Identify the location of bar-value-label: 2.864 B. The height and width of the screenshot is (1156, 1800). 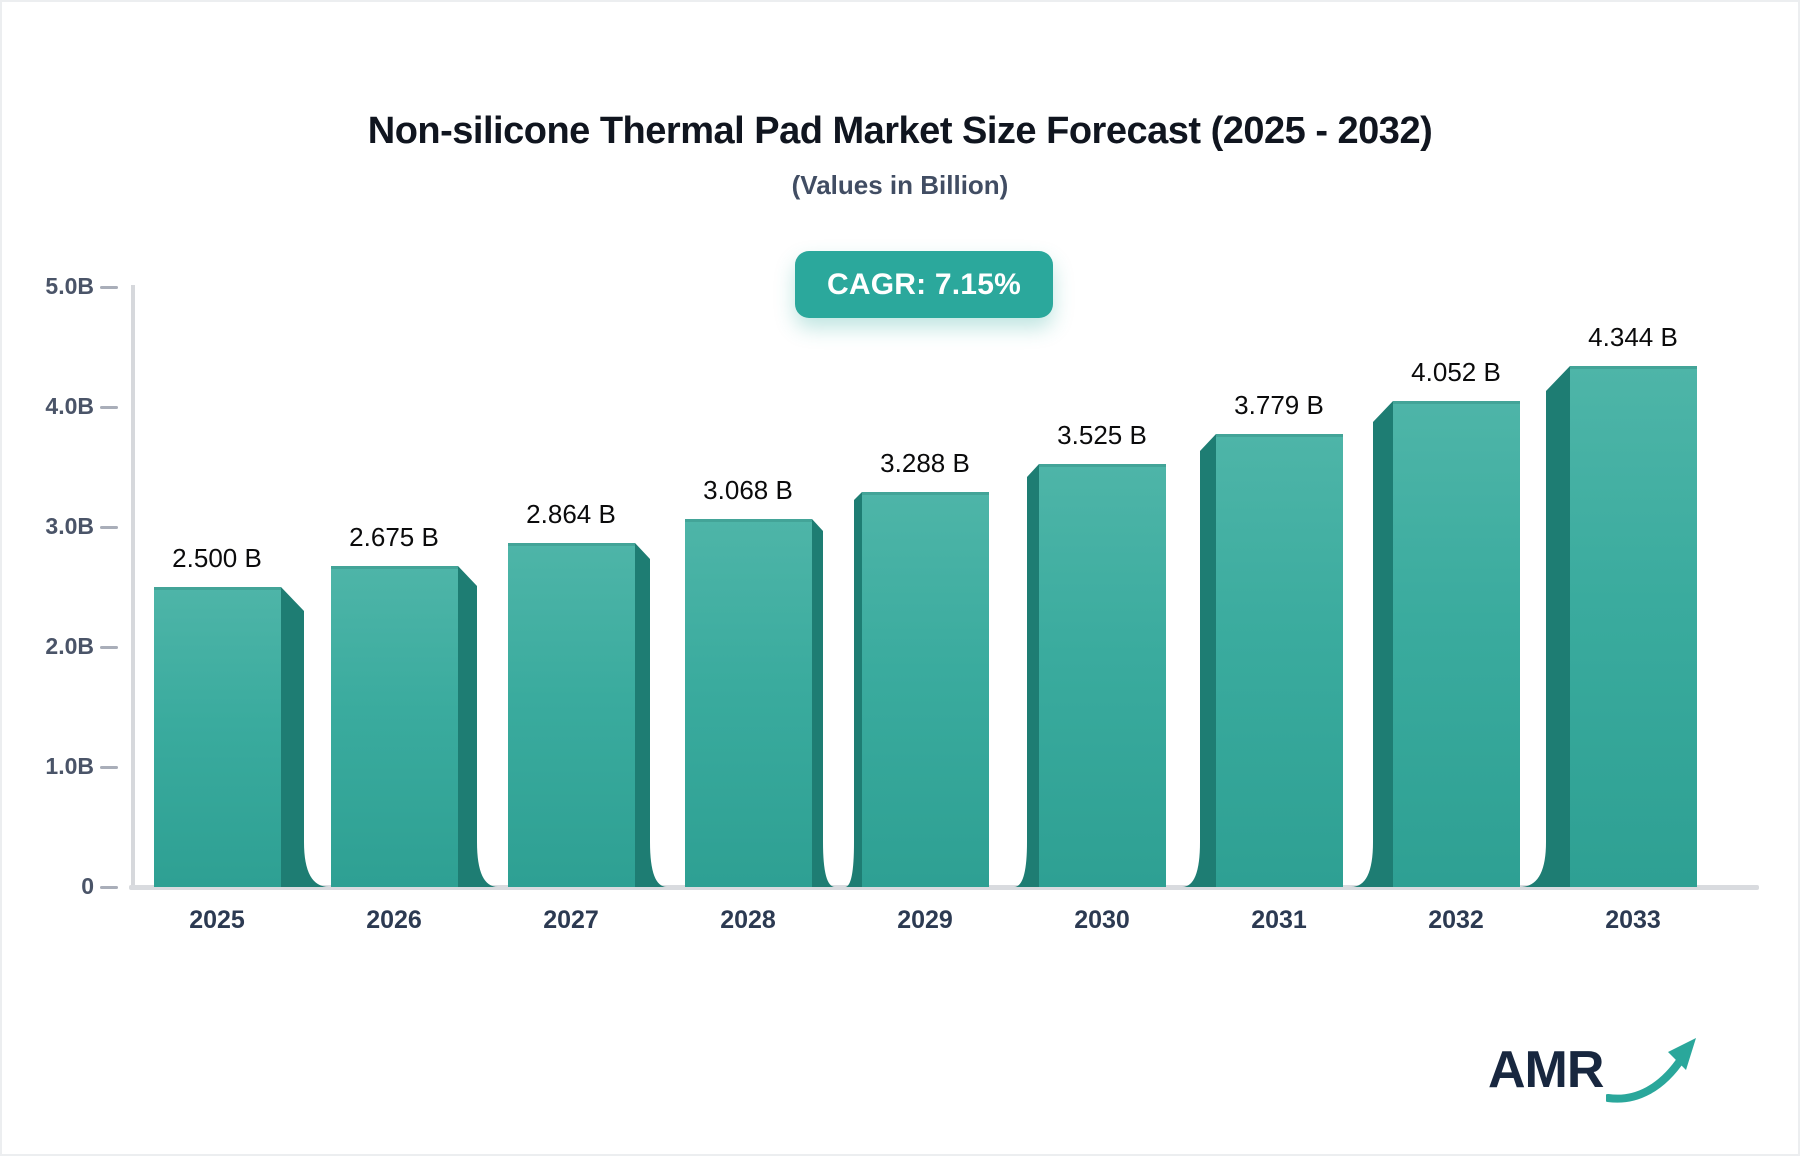
(571, 514).